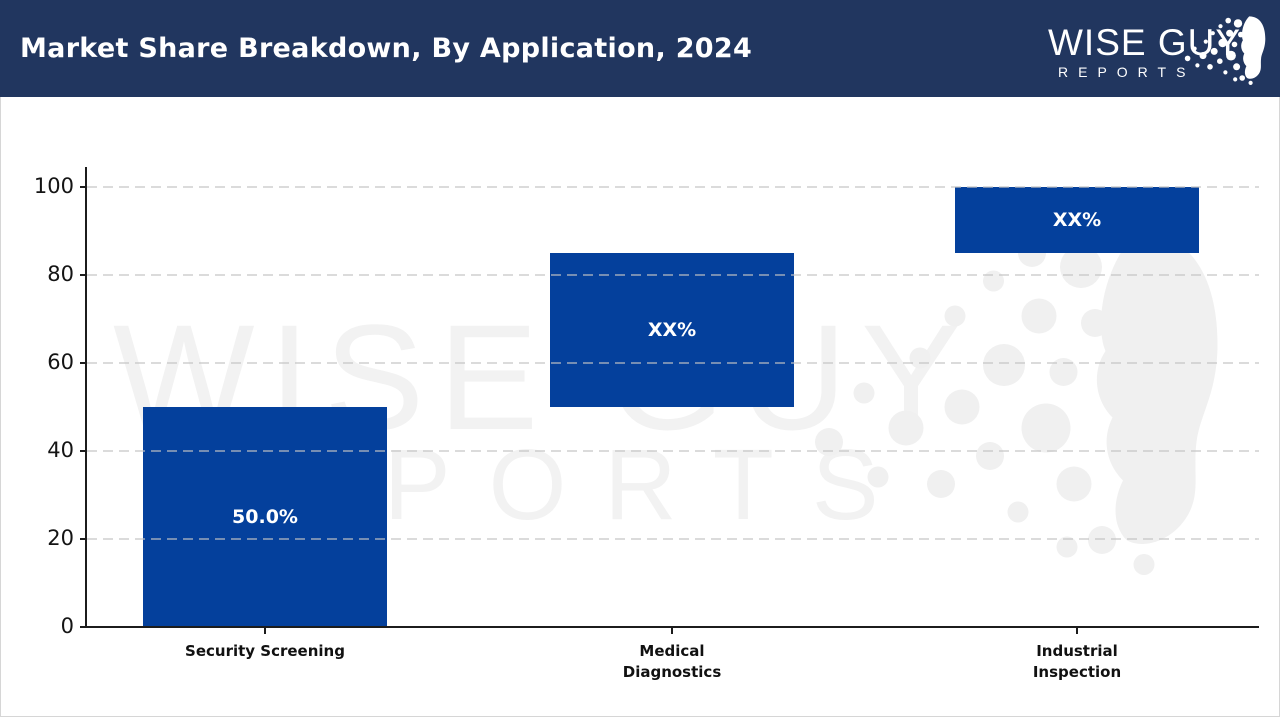 The width and height of the screenshot is (1280, 720). What do you see at coordinates (60, 538) in the screenshot?
I see `y-tick-label: 20` at bounding box center [60, 538].